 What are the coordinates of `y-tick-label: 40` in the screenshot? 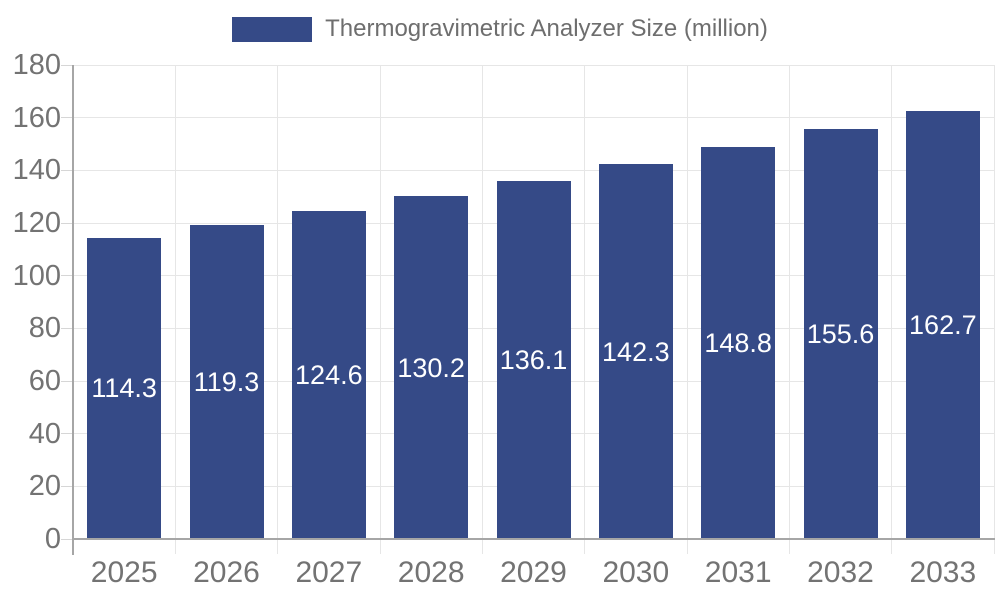 It's located at (44, 433).